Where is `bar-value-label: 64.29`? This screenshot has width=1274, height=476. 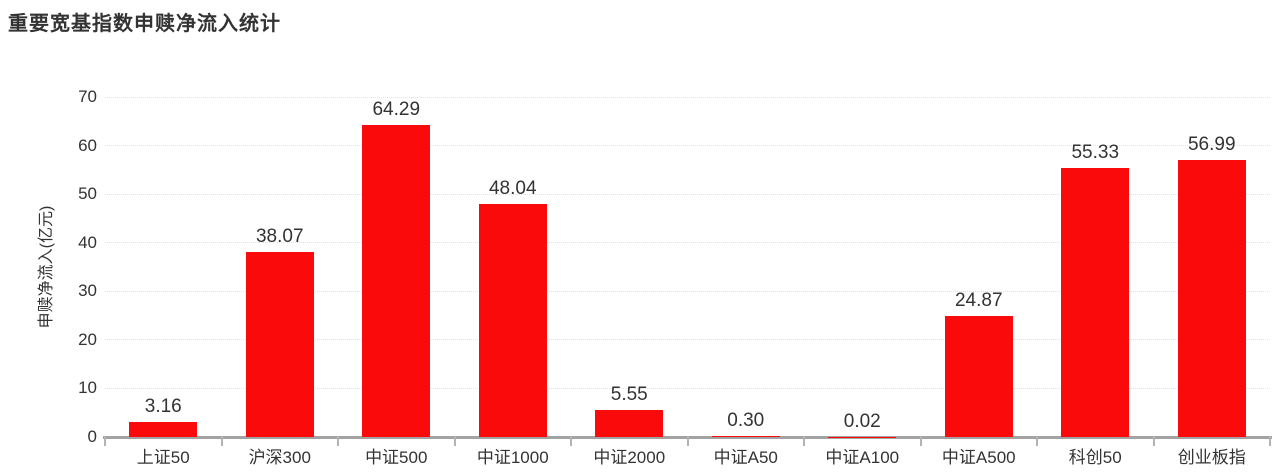
bar-value-label: 64.29 is located at coordinates (396, 109).